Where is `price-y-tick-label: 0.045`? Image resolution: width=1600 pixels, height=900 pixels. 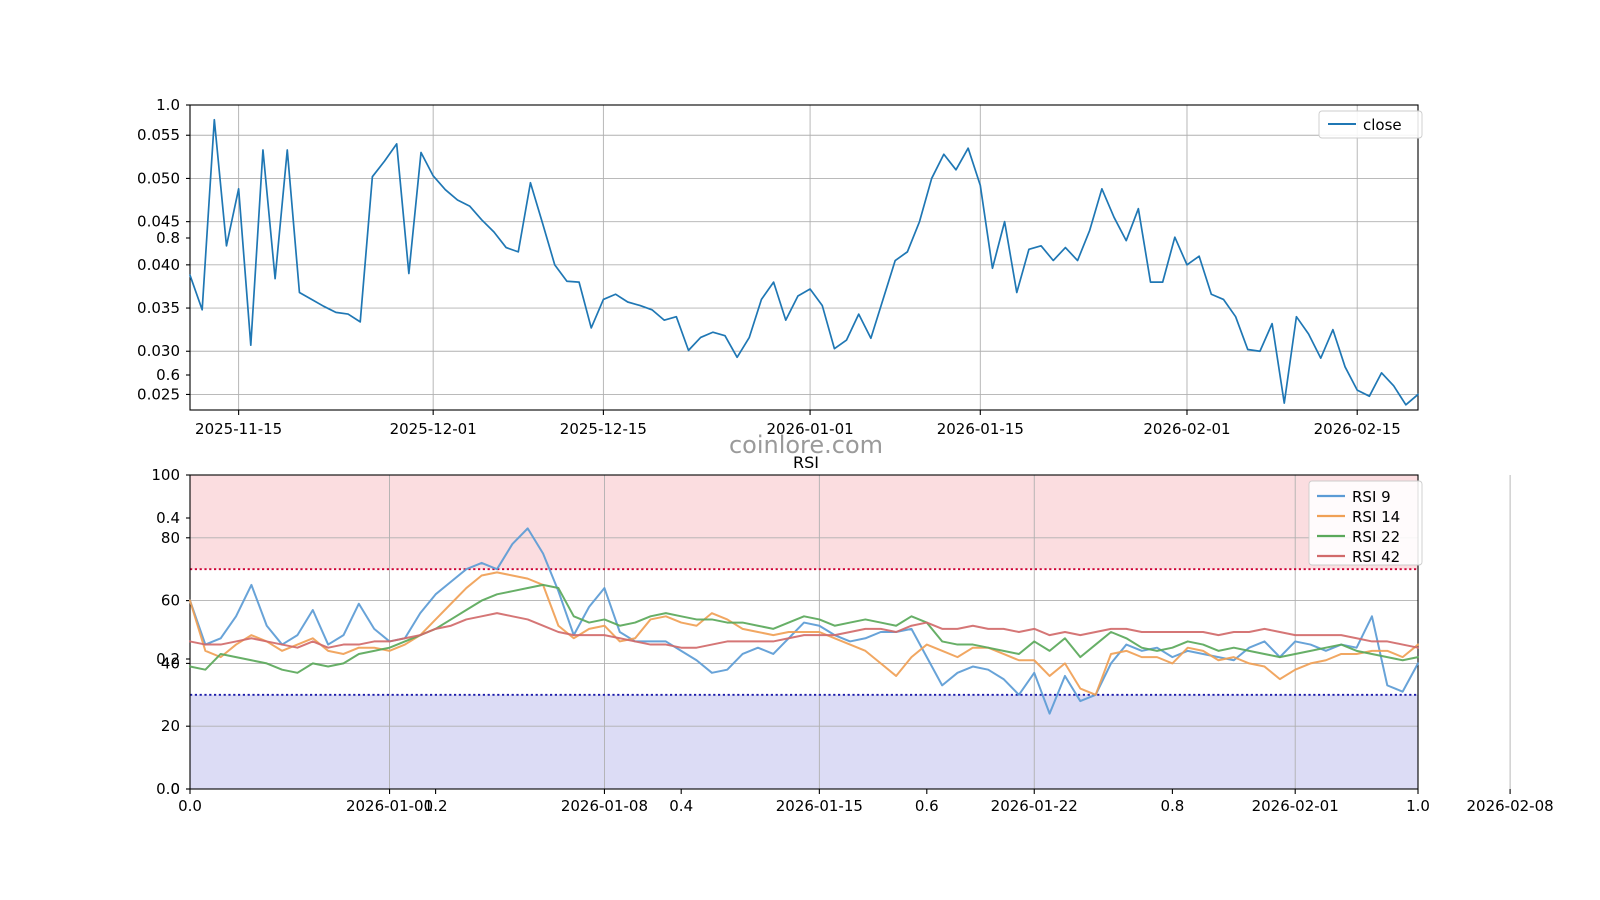
price-y-tick-label: 0.045 is located at coordinates (158, 222).